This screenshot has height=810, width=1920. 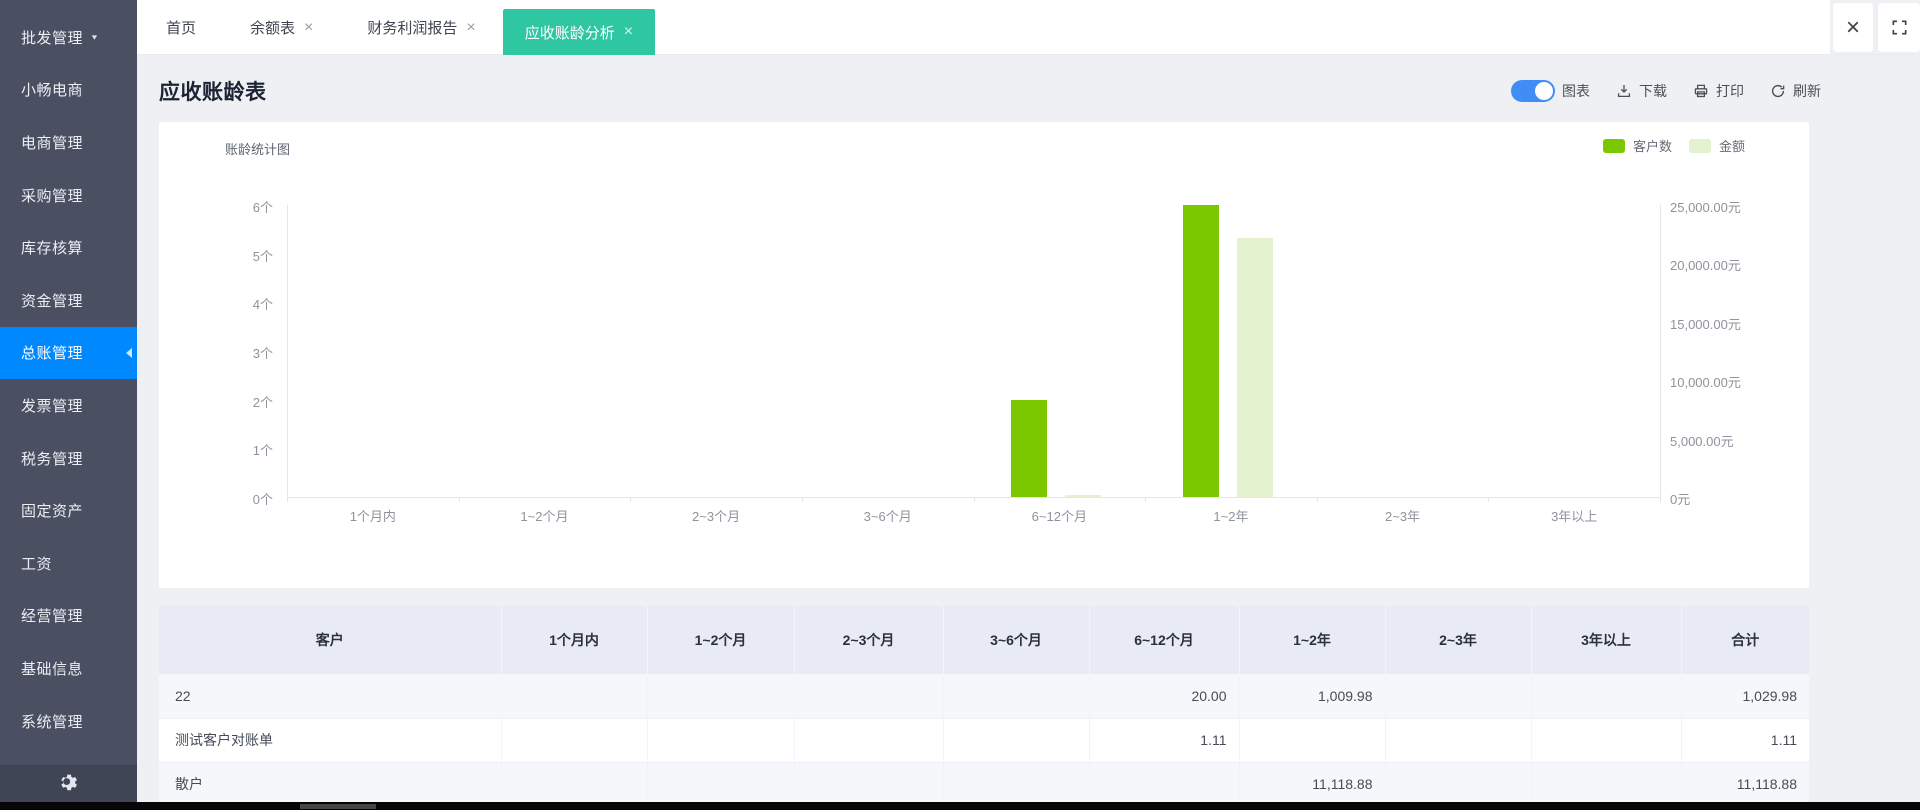 What do you see at coordinates (1673, 145) in the screenshot?
I see `chart-legend: 客户数 金额` at bounding box center [1673, 145].